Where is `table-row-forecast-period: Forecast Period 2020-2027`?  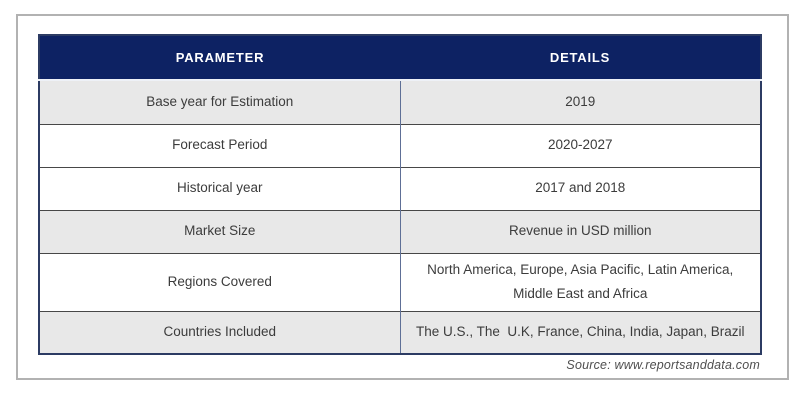 table-row-forecast-period: Forecast Period 2020-2027 is located at coordinates (400, 145).